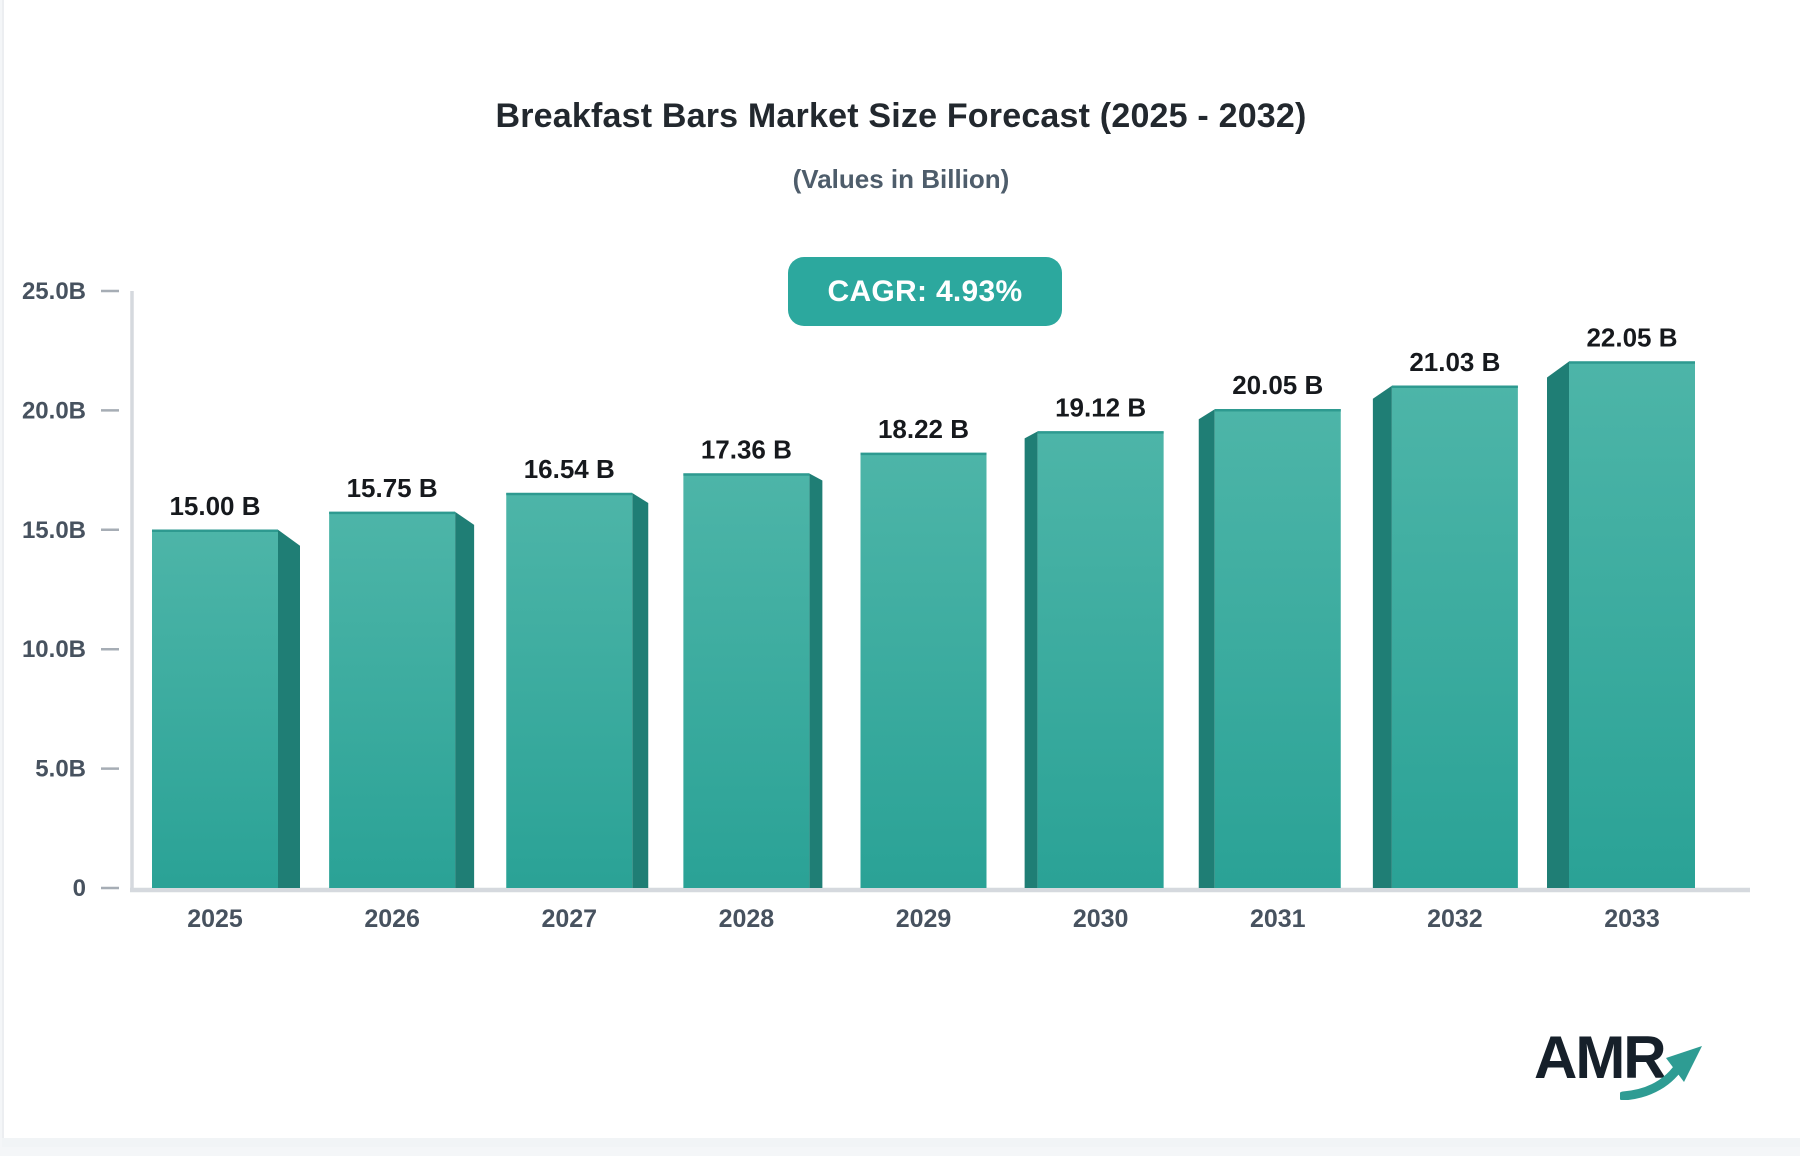  What do you see at coordinates (924, 919) in the screenshot?
I see `x-axis-label: 2029` at bounding box center [924, 919].